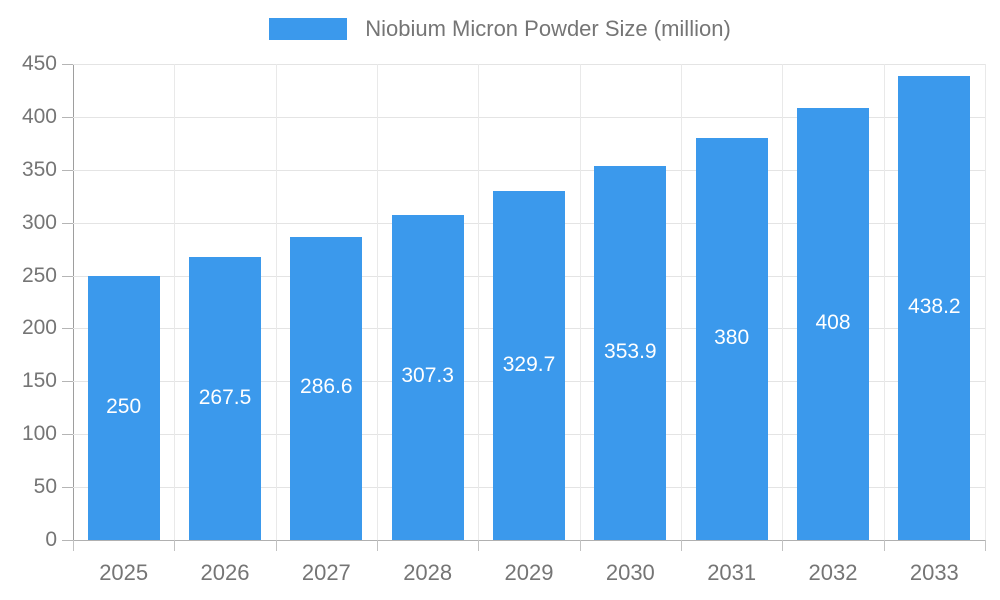 The width and height of the screenshot is (1000, 600). I want to click on y-axis-tick-label: 350, so click(39, 169).